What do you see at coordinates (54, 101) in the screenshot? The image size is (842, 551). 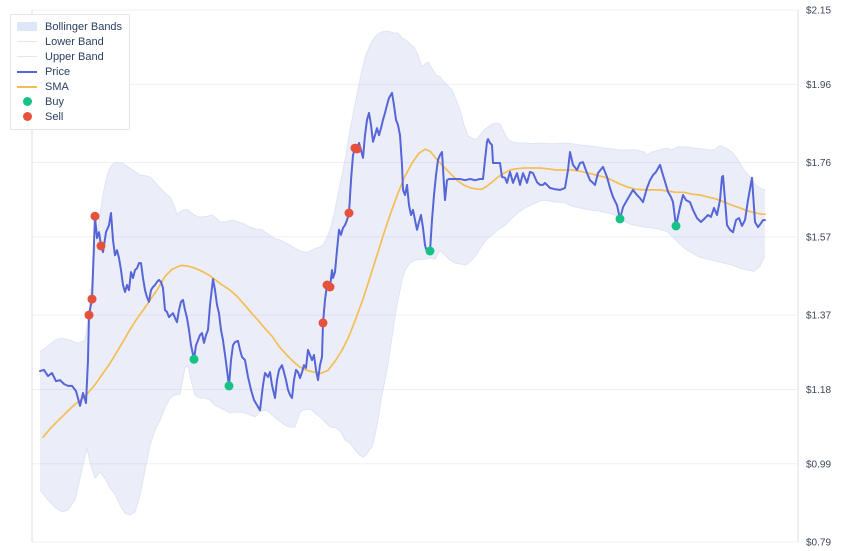 I see `legend-label: Buy` at bounding box center [54, 101].